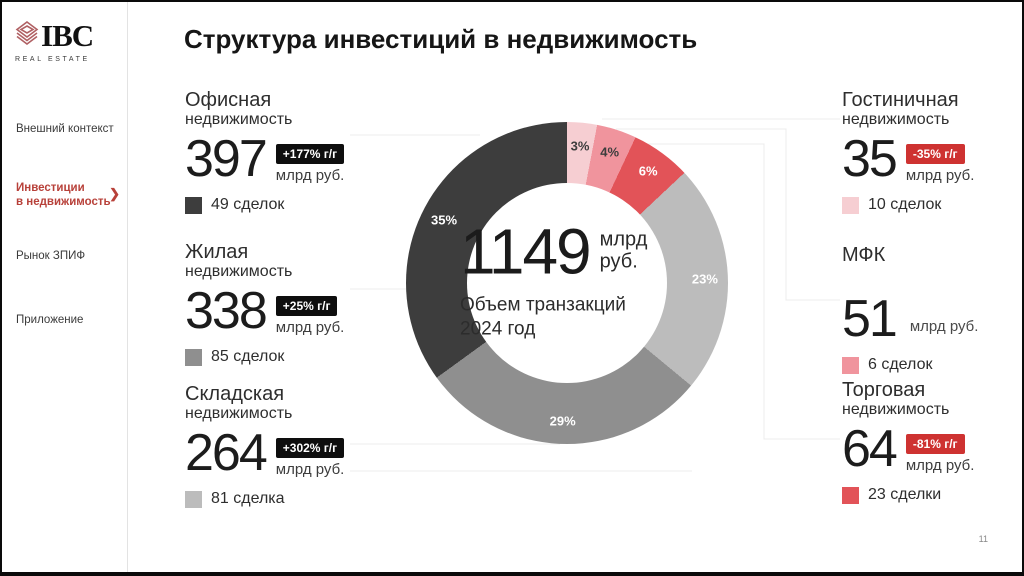 The image size is (1024, 576). What do you see at coordinates (884, 390) in the screenshot?
I see `block-name: Торговая` at bounding box center [884, 390].